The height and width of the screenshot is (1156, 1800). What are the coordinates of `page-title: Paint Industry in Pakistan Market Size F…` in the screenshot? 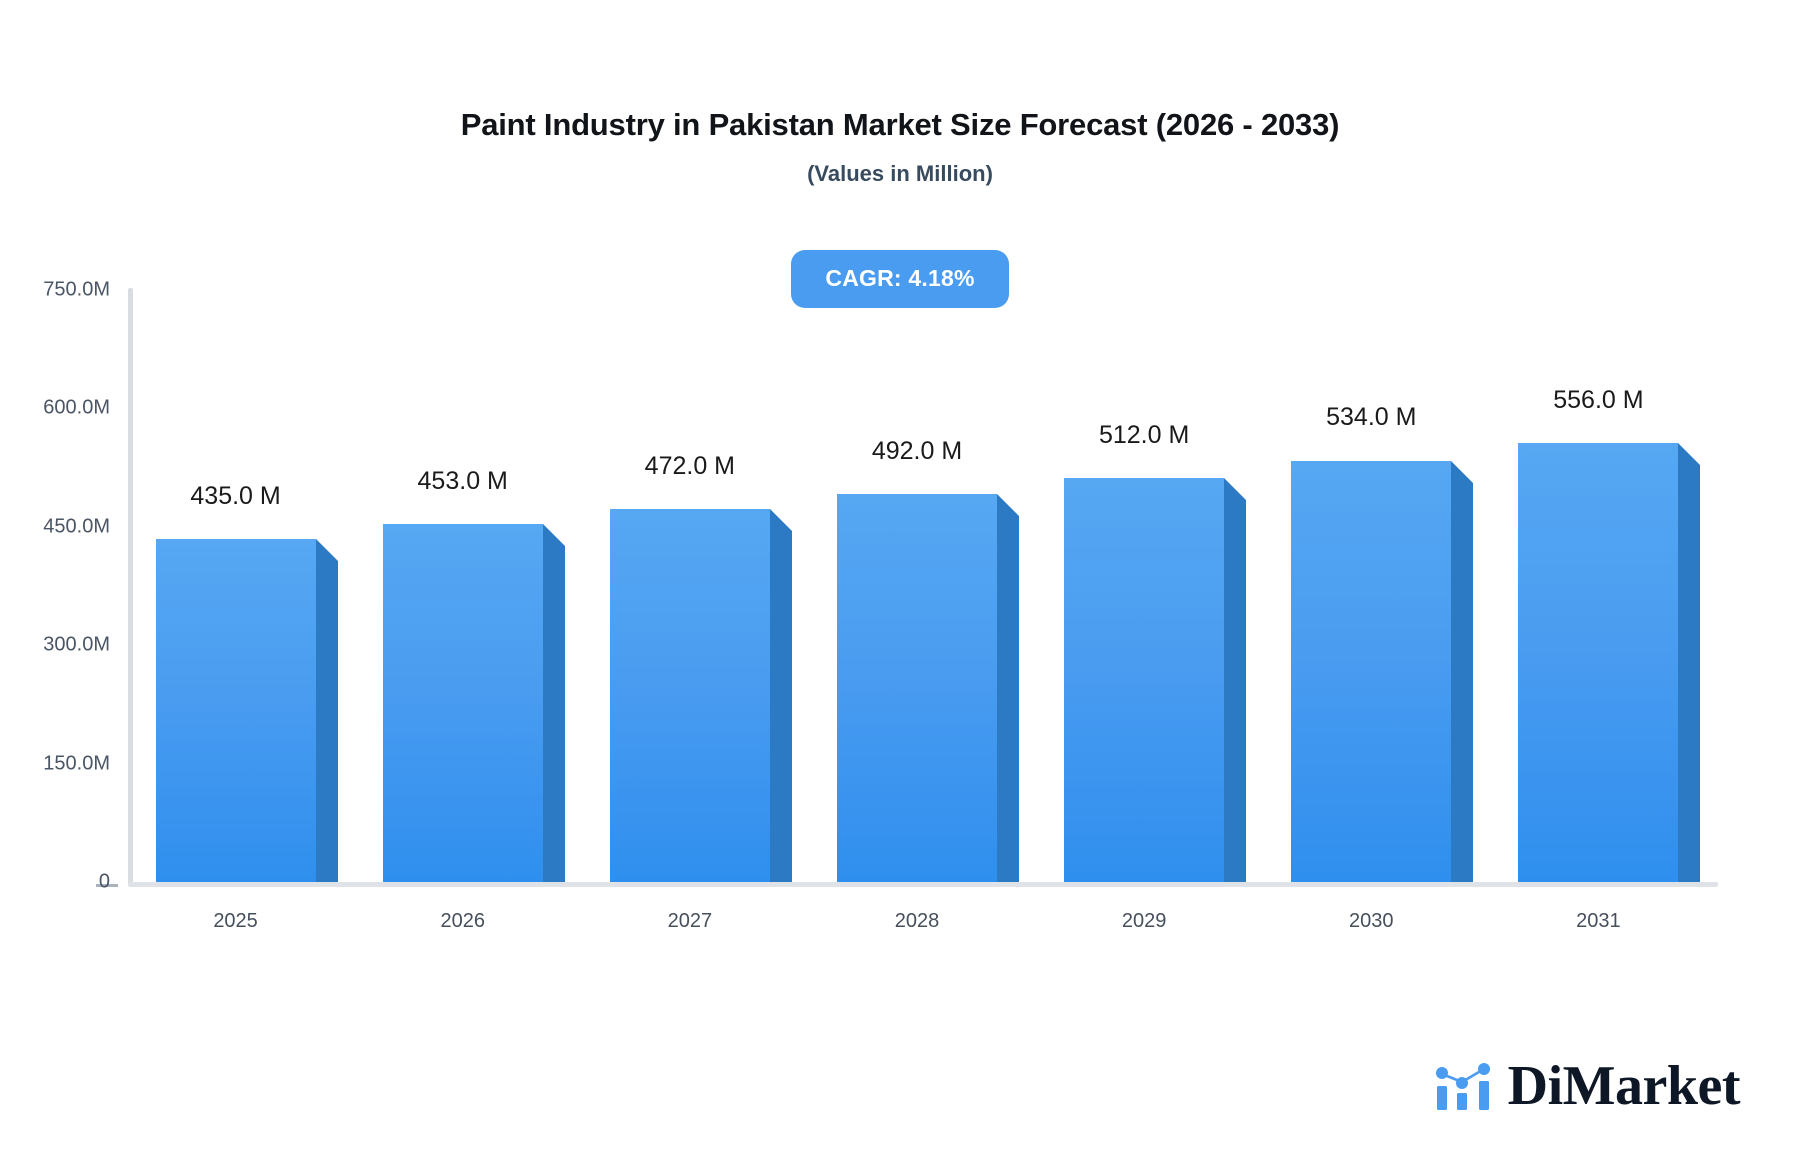 It's located at (900, 124).